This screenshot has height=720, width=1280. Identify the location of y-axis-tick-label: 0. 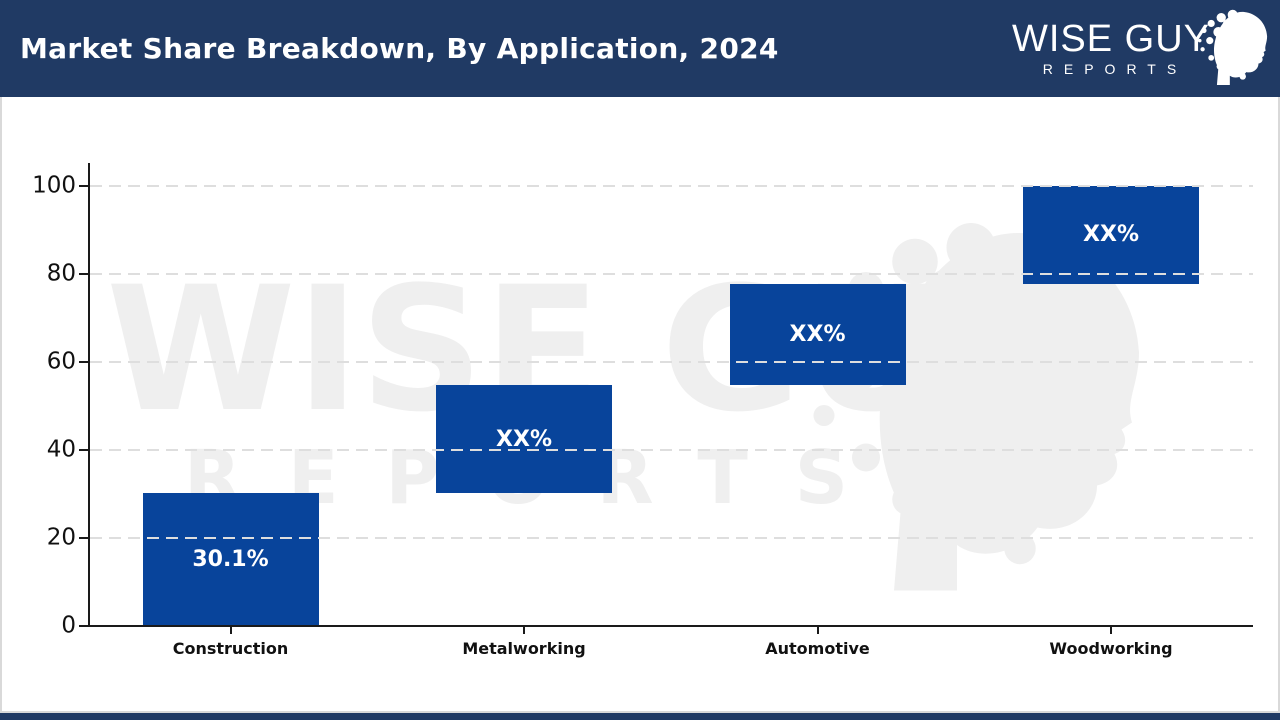
(68, 624).